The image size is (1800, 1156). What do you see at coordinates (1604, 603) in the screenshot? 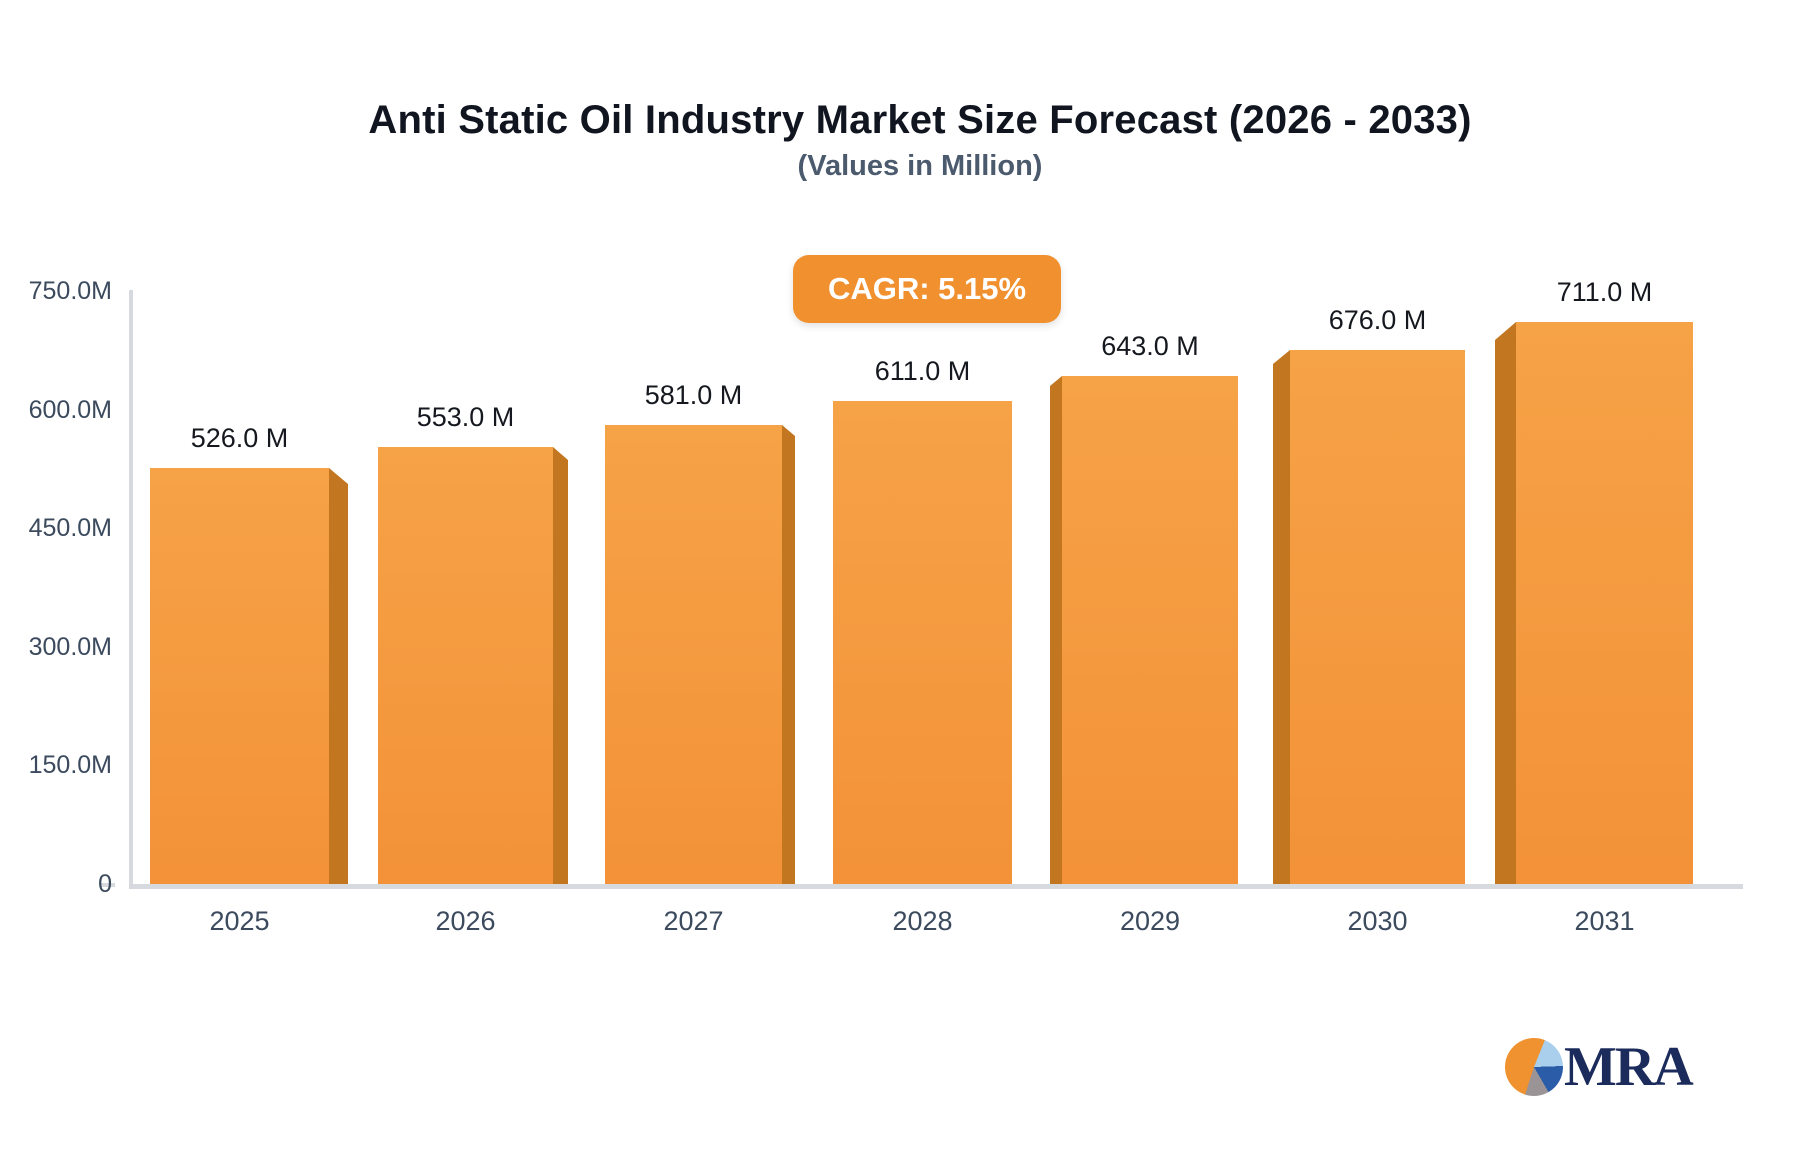
I see `bar-2031` at bounding box center [1604, 603].